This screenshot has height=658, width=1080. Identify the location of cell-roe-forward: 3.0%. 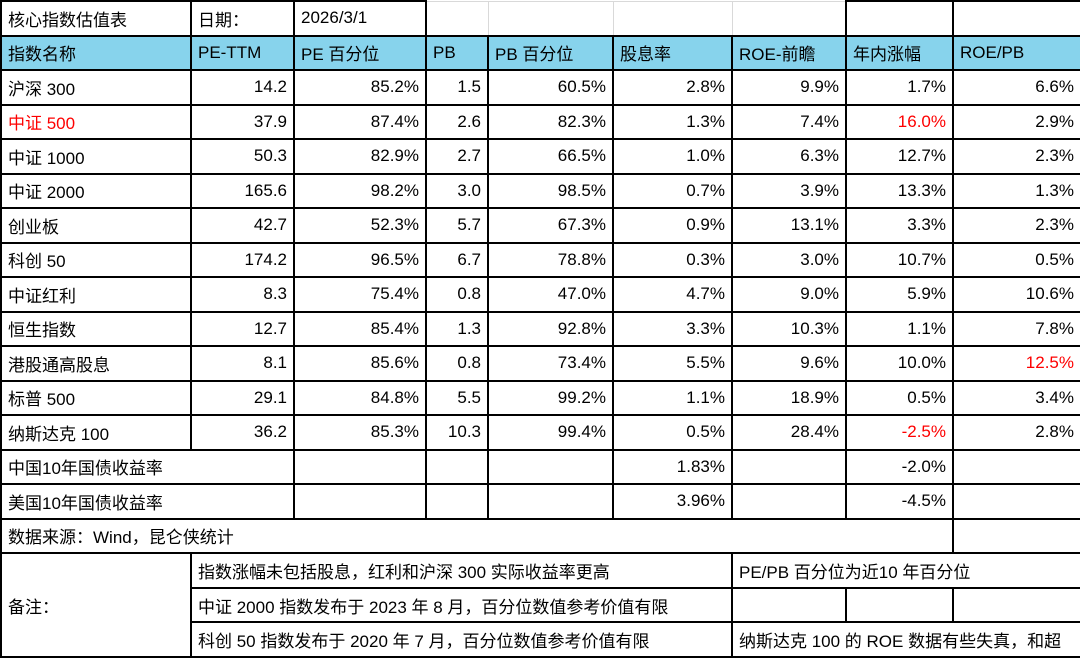
(789, 260).